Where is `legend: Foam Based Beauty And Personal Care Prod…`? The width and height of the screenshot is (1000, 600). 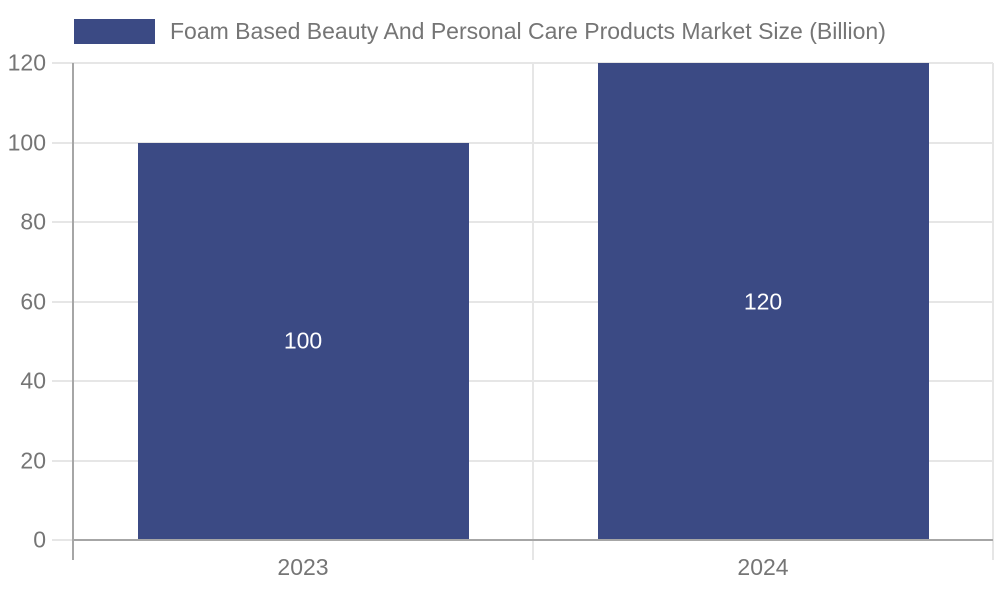 legend: Foam Based Beauty And Personal Care Prod… is located at coordinates (480, 31).